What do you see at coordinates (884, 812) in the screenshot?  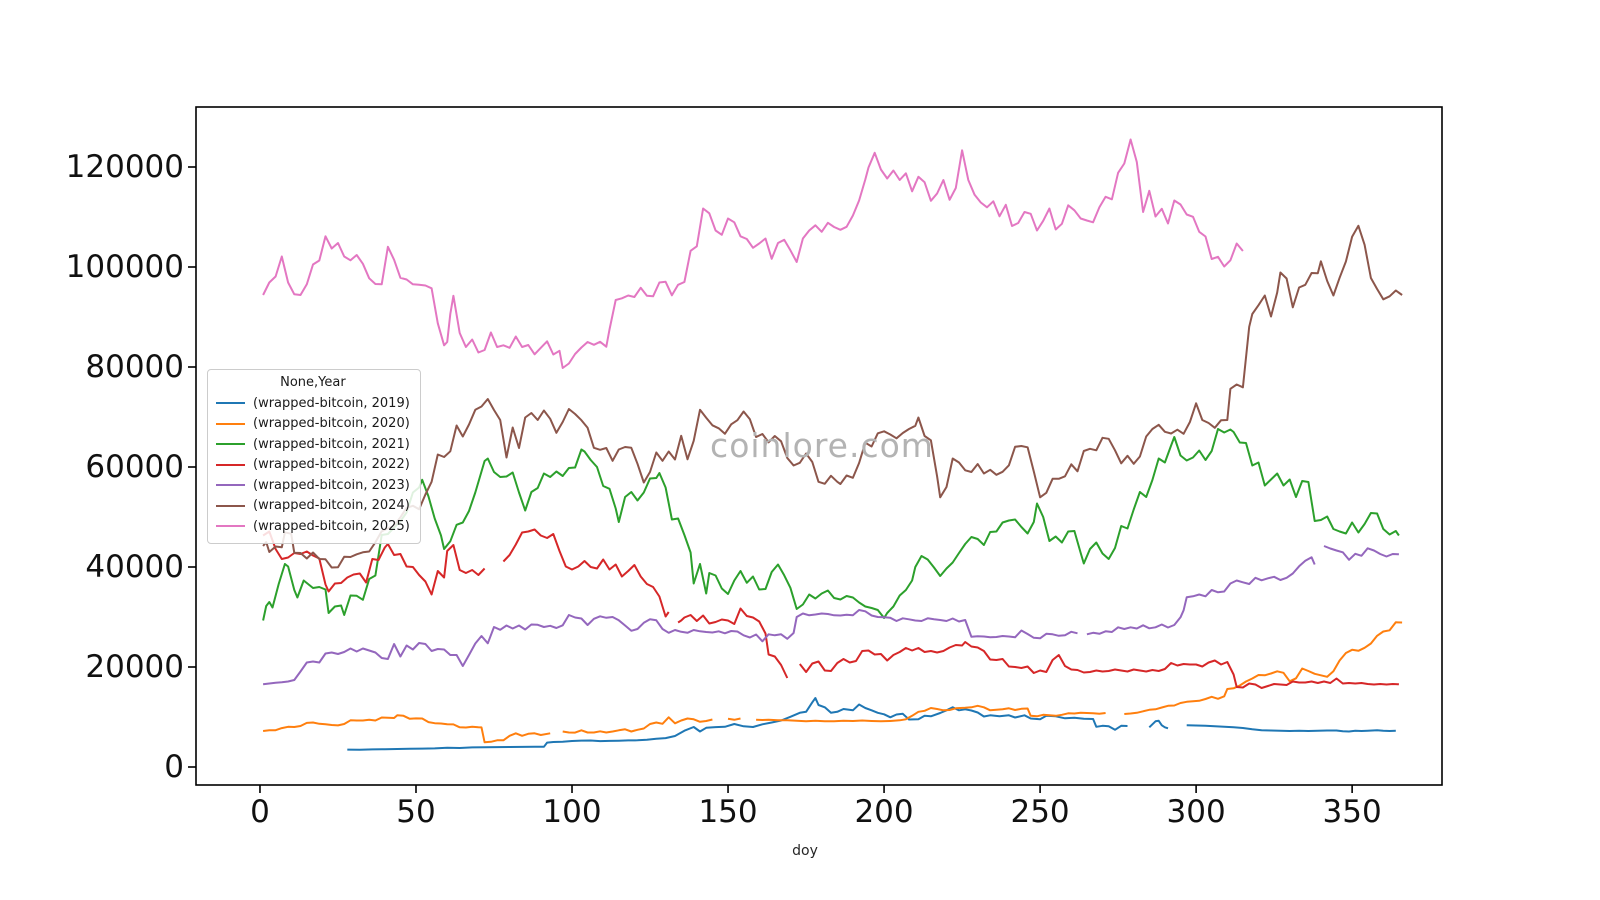 I see `x-tick-label: 200` at bounding box center [884, 812].